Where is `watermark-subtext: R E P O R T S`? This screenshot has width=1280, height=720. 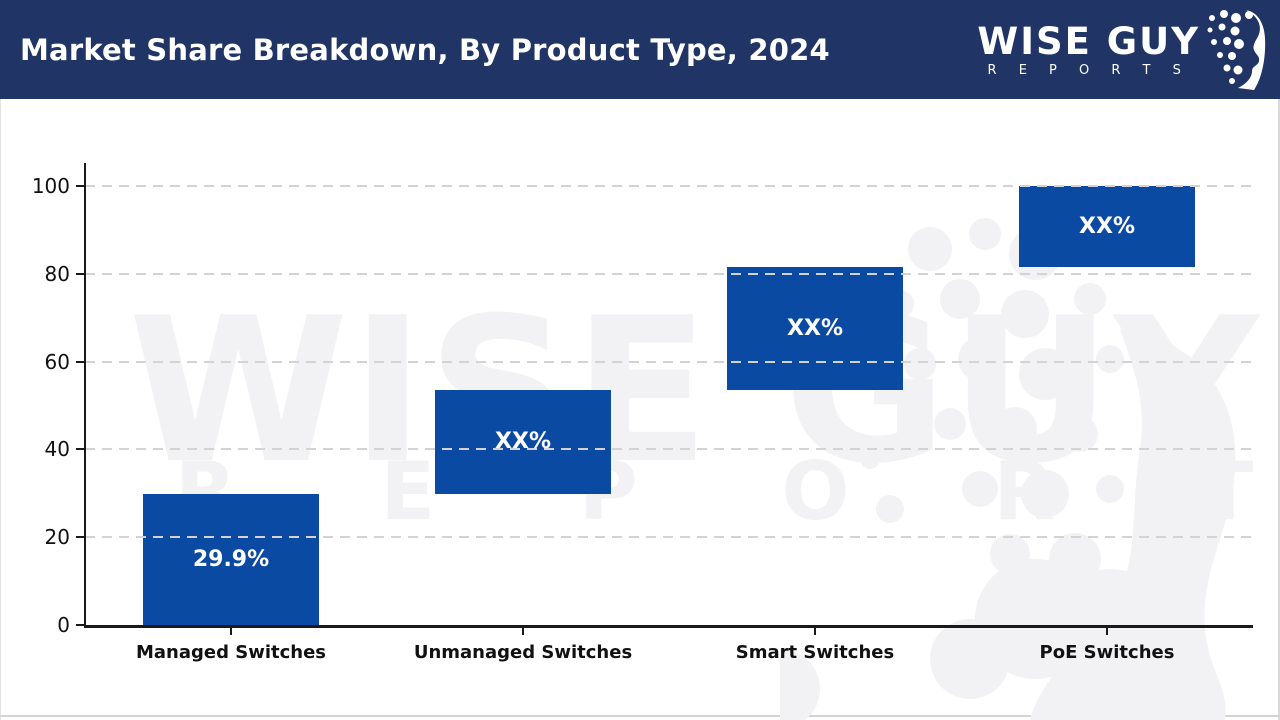
watermark-subtext: R E P O R T S is located at coordinates (727, 491).